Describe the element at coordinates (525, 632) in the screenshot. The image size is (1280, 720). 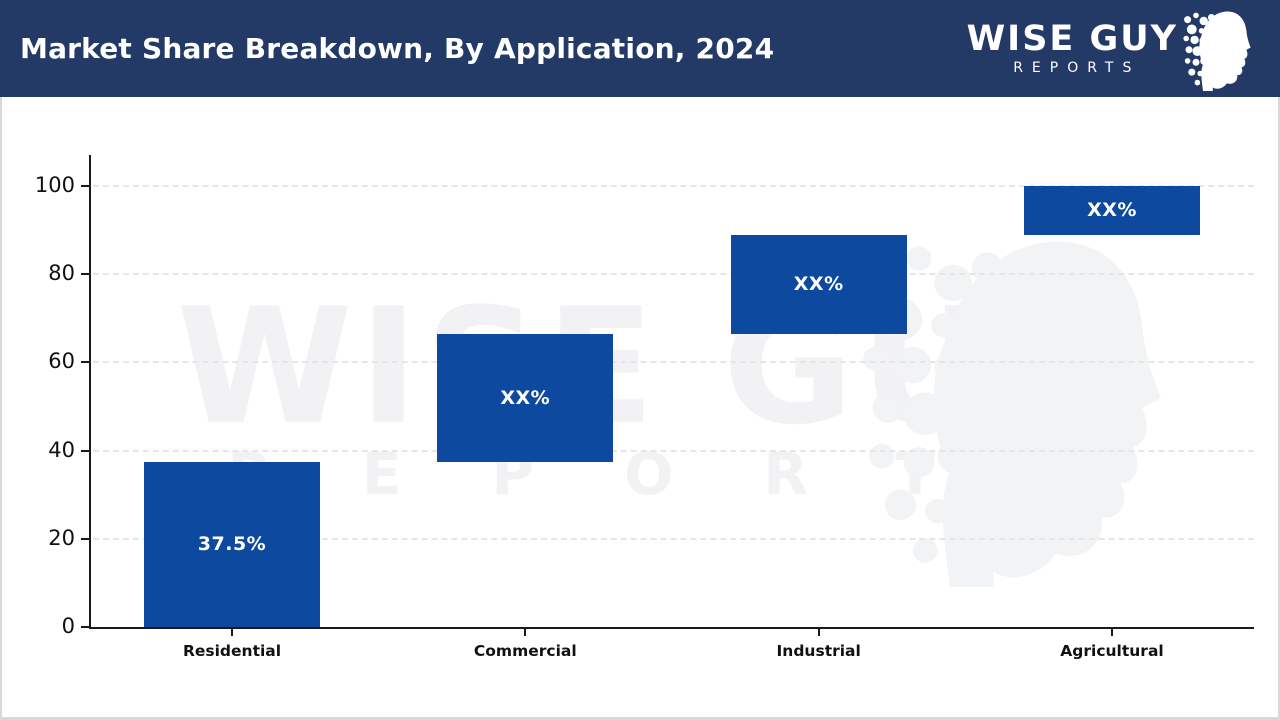
I see `xtick-mark-commercial` at that location.